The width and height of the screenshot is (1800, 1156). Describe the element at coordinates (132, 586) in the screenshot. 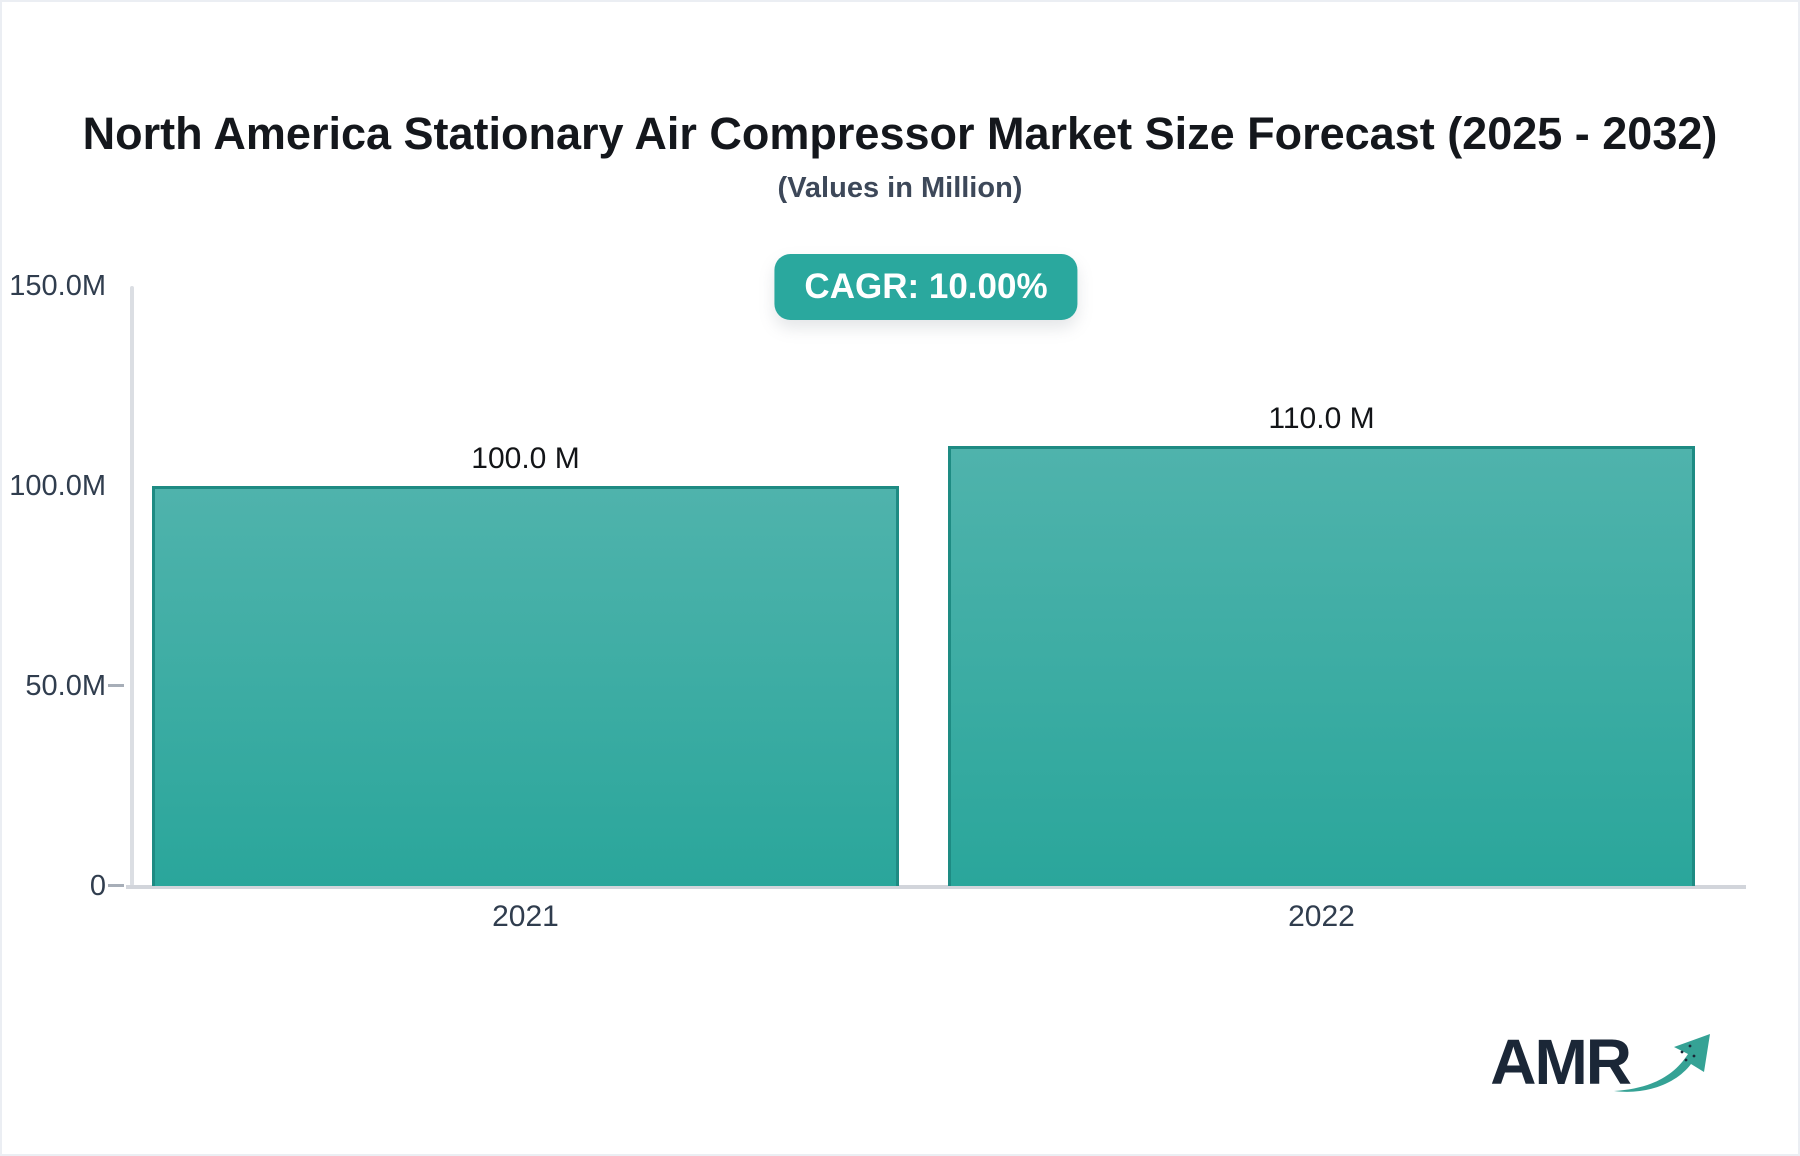

I see `y-axis-line` at that location.